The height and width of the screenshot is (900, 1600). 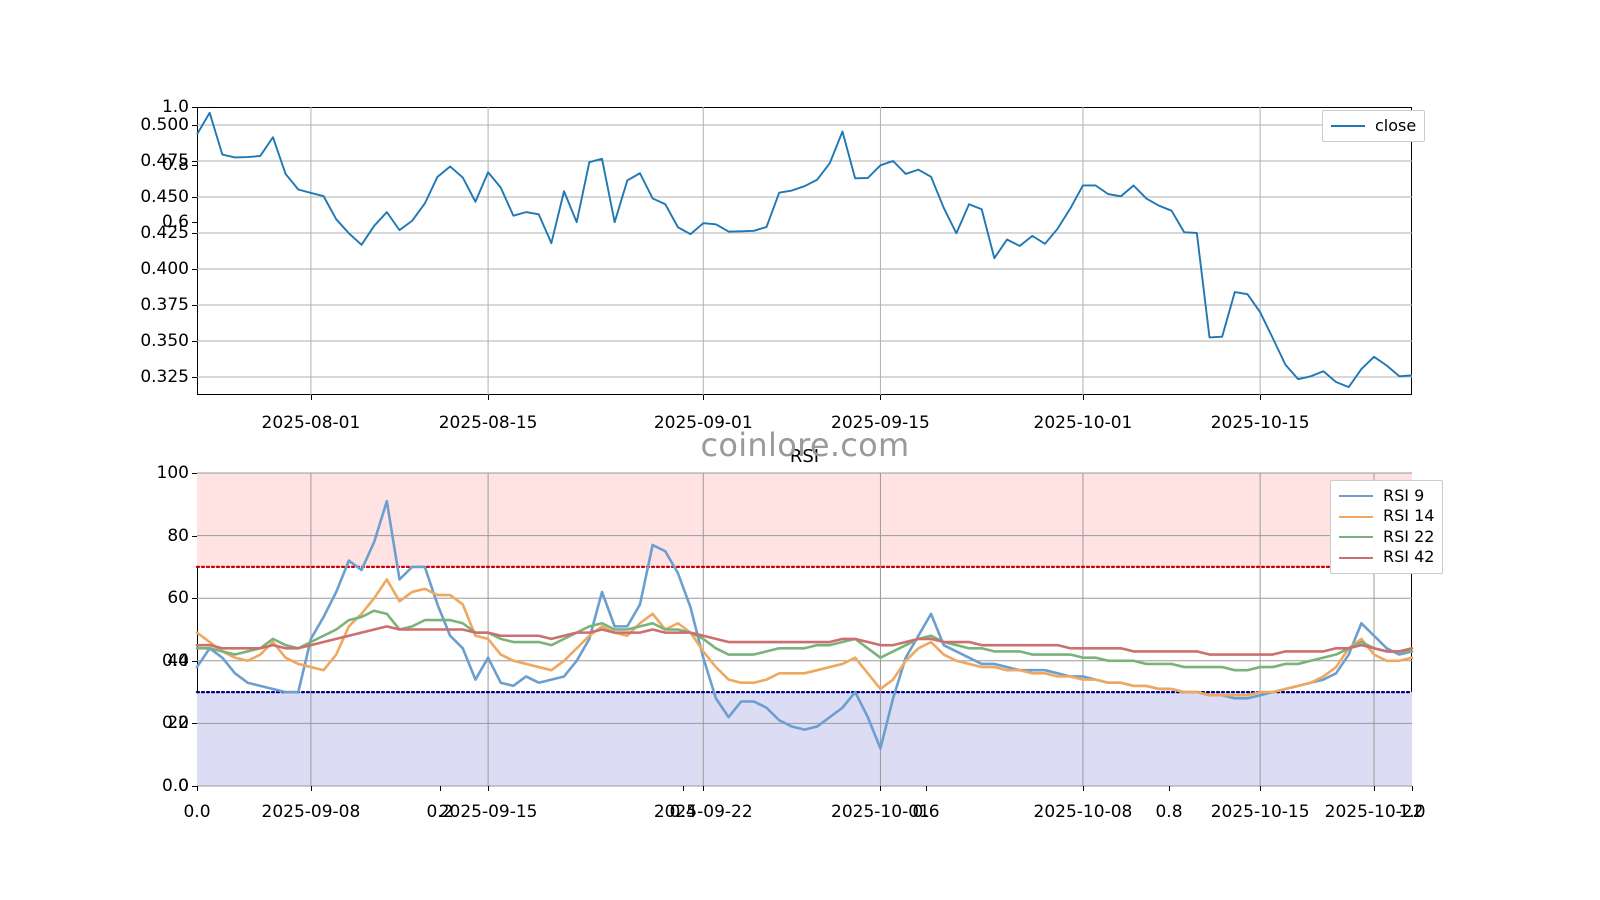 I want to click on rsi-x-tick-secondary: 0.4, so click(x=683, y=812).